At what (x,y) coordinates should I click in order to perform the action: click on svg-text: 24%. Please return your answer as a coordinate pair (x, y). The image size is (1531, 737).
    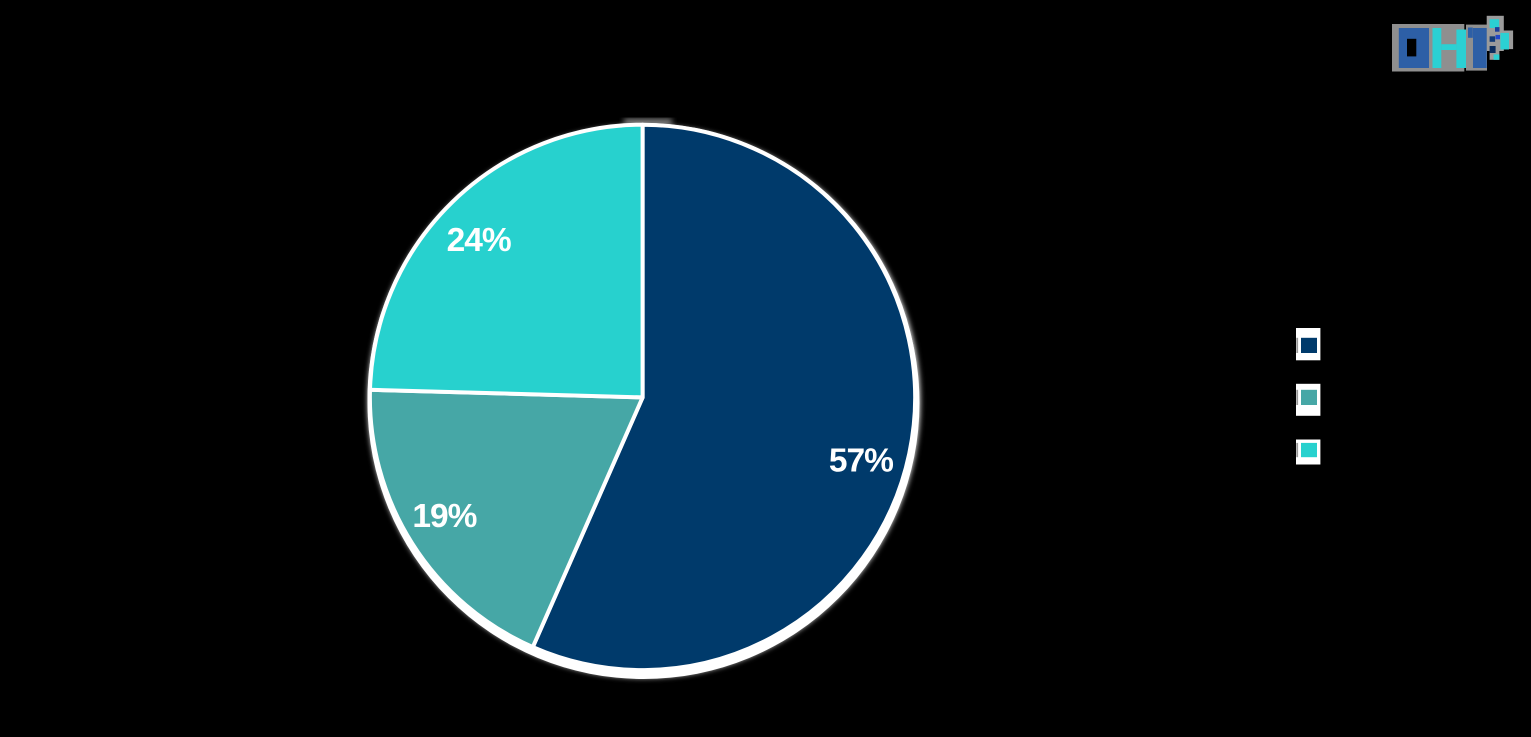
    Looking at the image, I should click on (479, 240).